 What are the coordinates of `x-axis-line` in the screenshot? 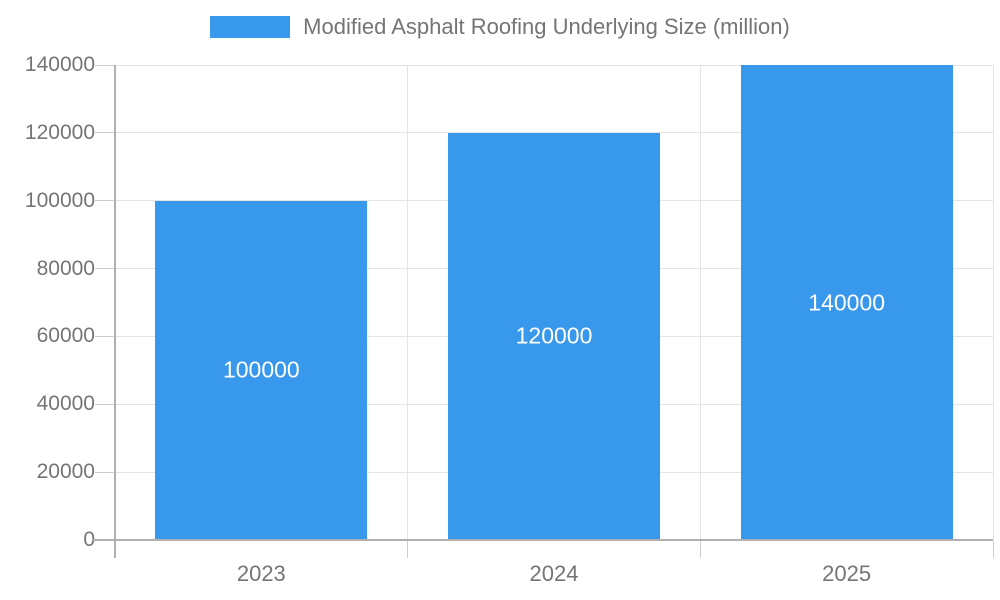 It's located at (543, 540).